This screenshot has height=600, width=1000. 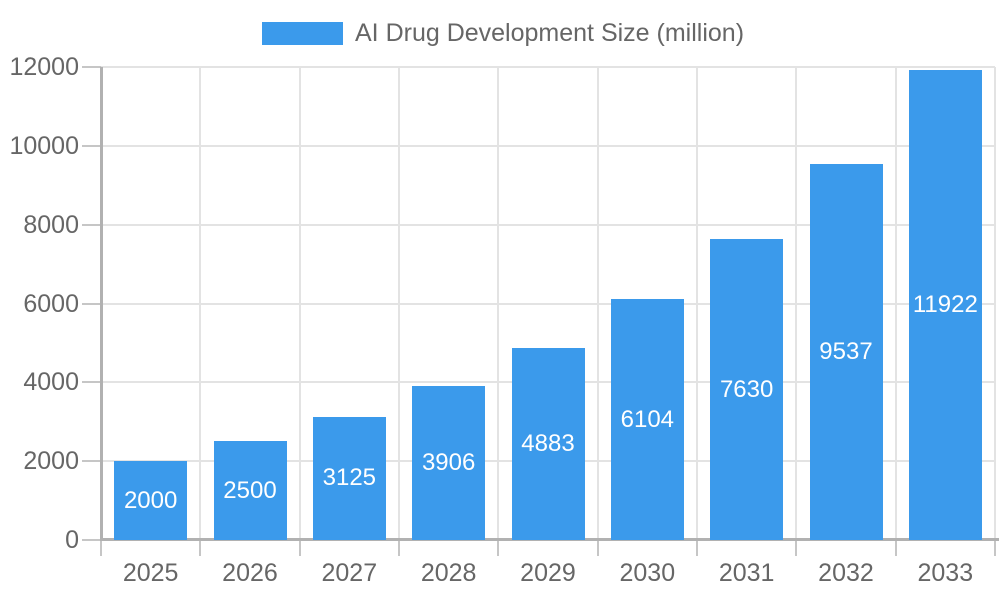 What do you see at coordinates (548, 573) in the screenshot?
I see `x-tick-label: 2029` at bounding box center [548, 573].